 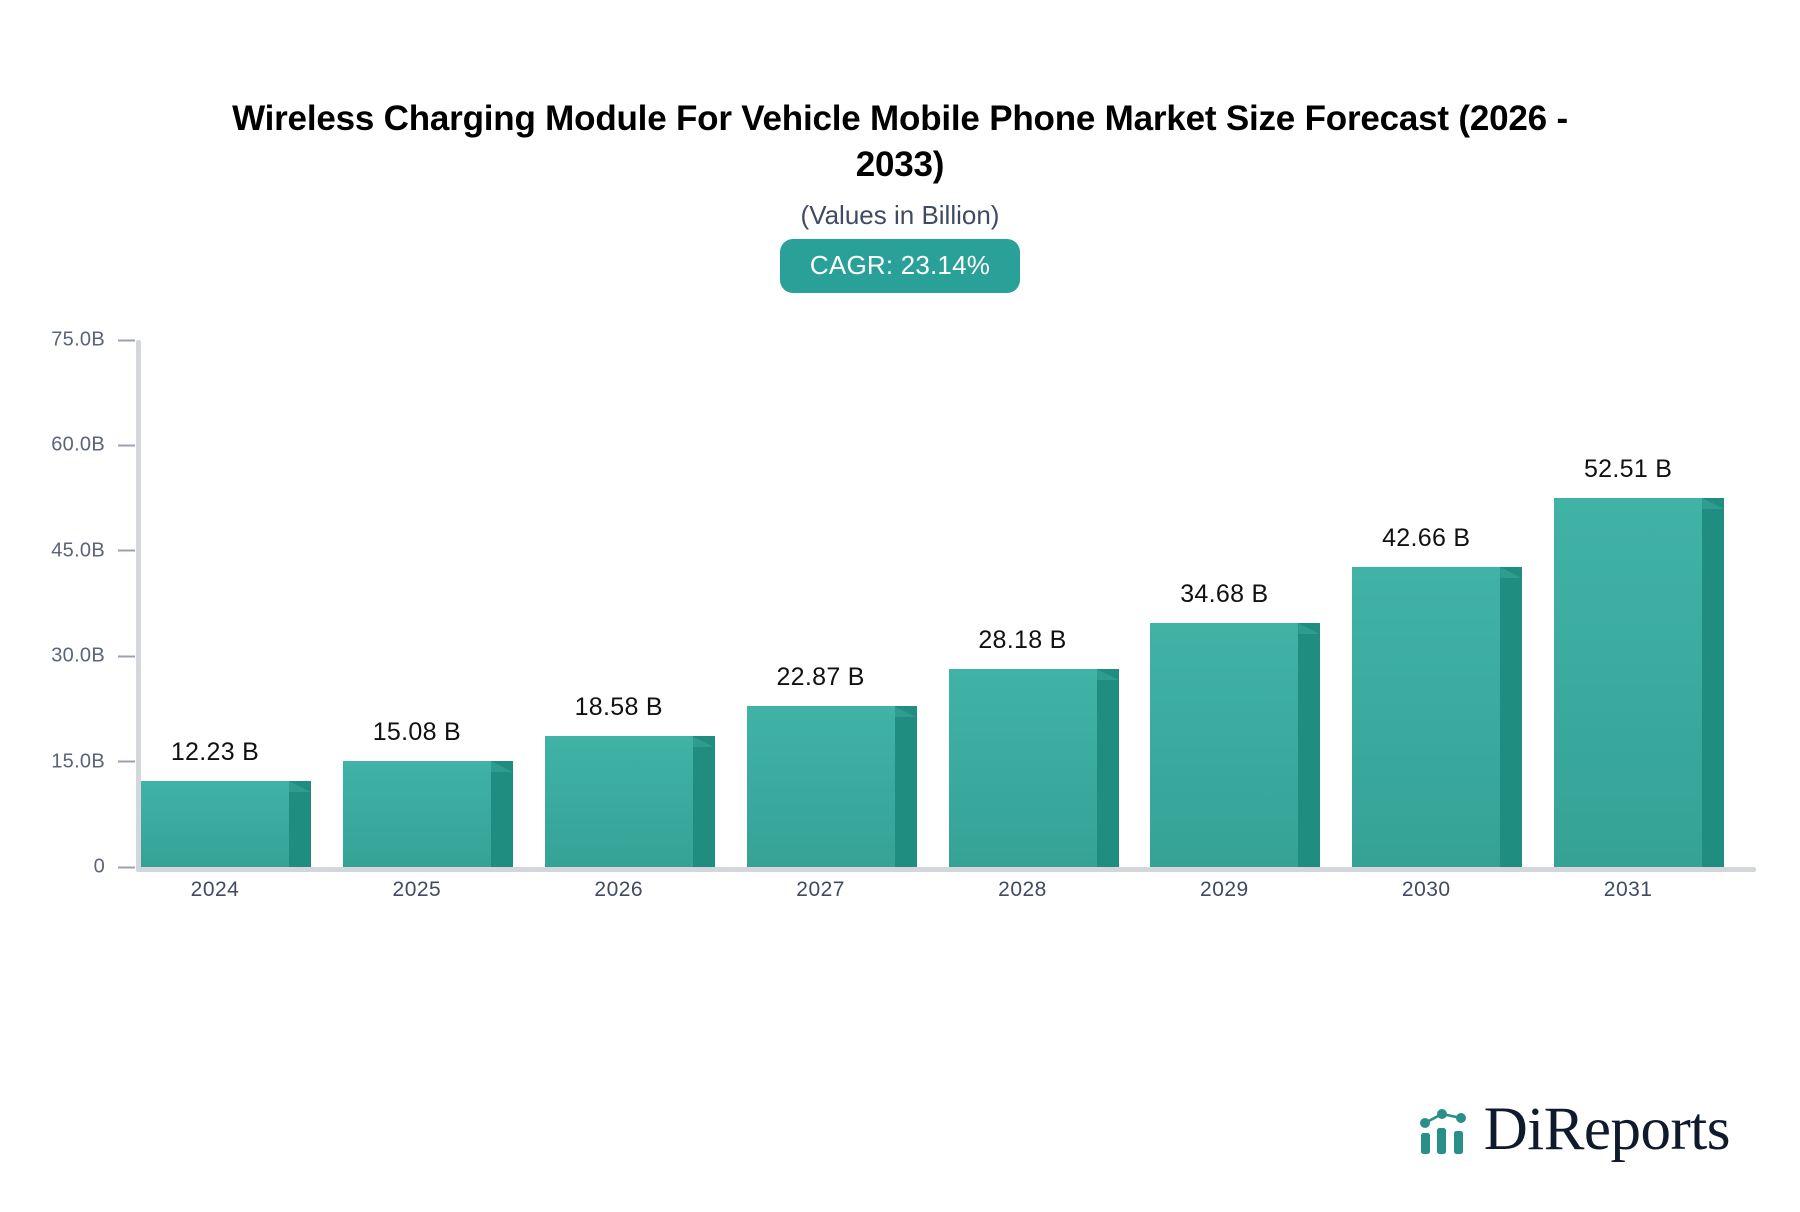 I want to click on x-axis-tick-label: 2031, so click(x=1628, y=889).